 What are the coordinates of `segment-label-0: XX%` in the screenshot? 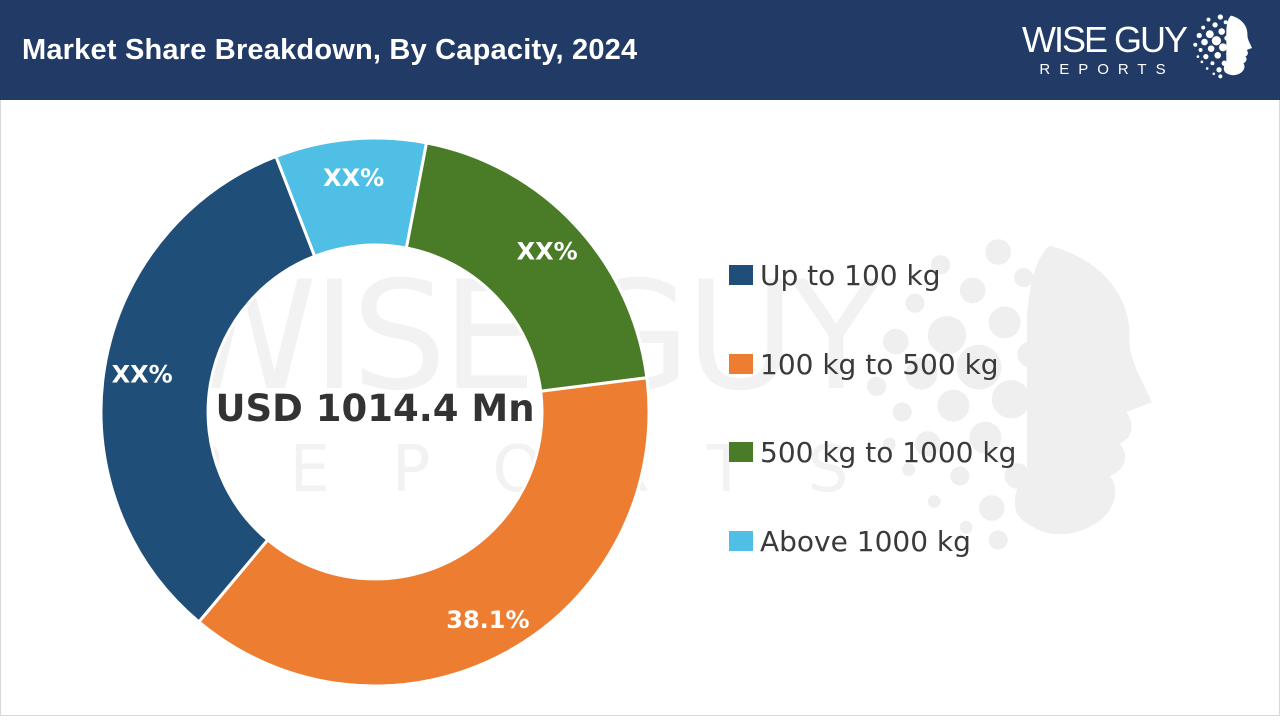 It's located at (353, 178).